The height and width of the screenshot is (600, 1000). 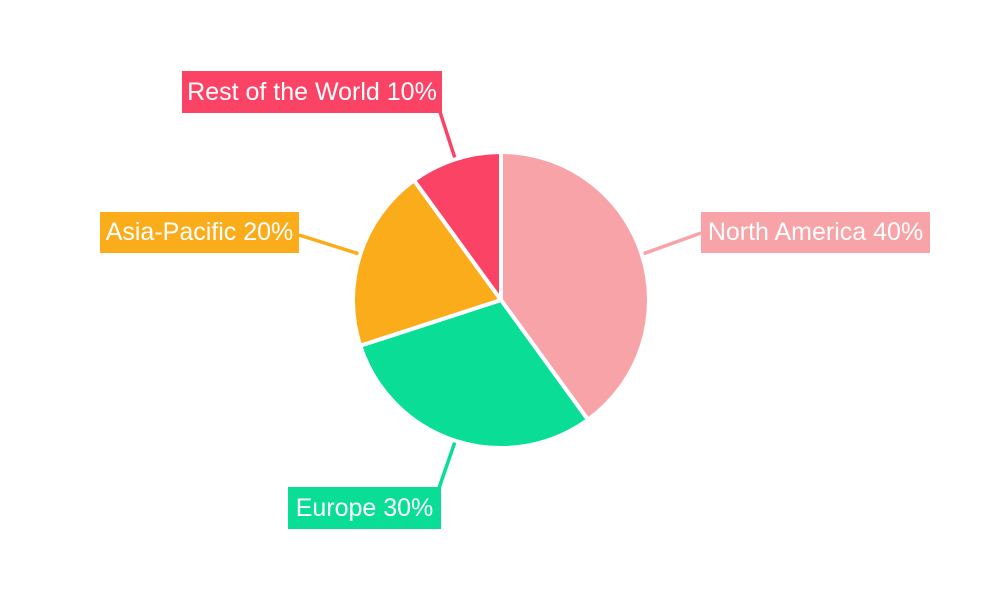 I want to click on leader-line-europe, so click(x=447, y=464).